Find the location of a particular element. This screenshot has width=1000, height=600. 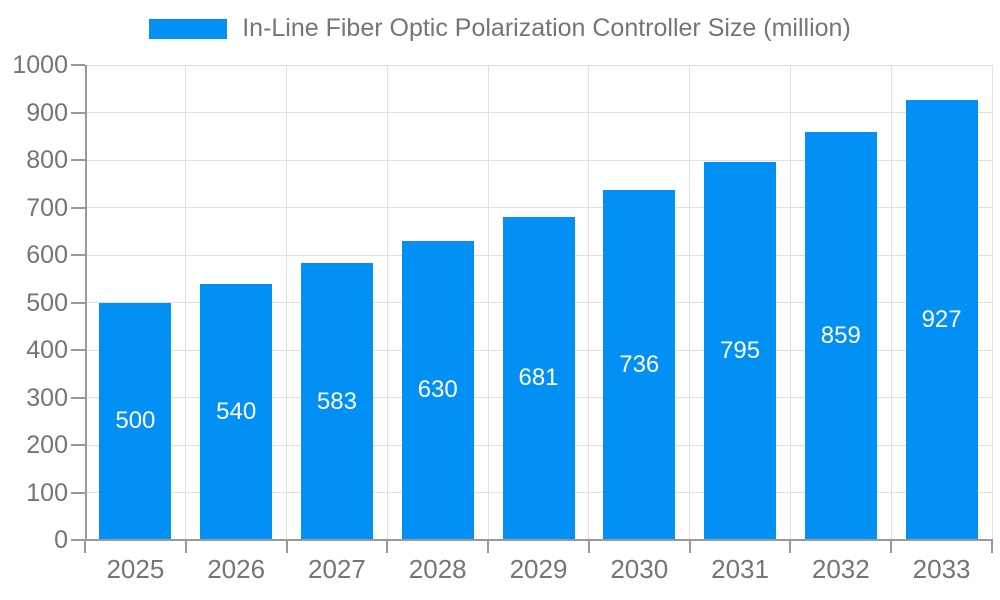

x-axis-label: 2028 is located at coordinates (437, 569).